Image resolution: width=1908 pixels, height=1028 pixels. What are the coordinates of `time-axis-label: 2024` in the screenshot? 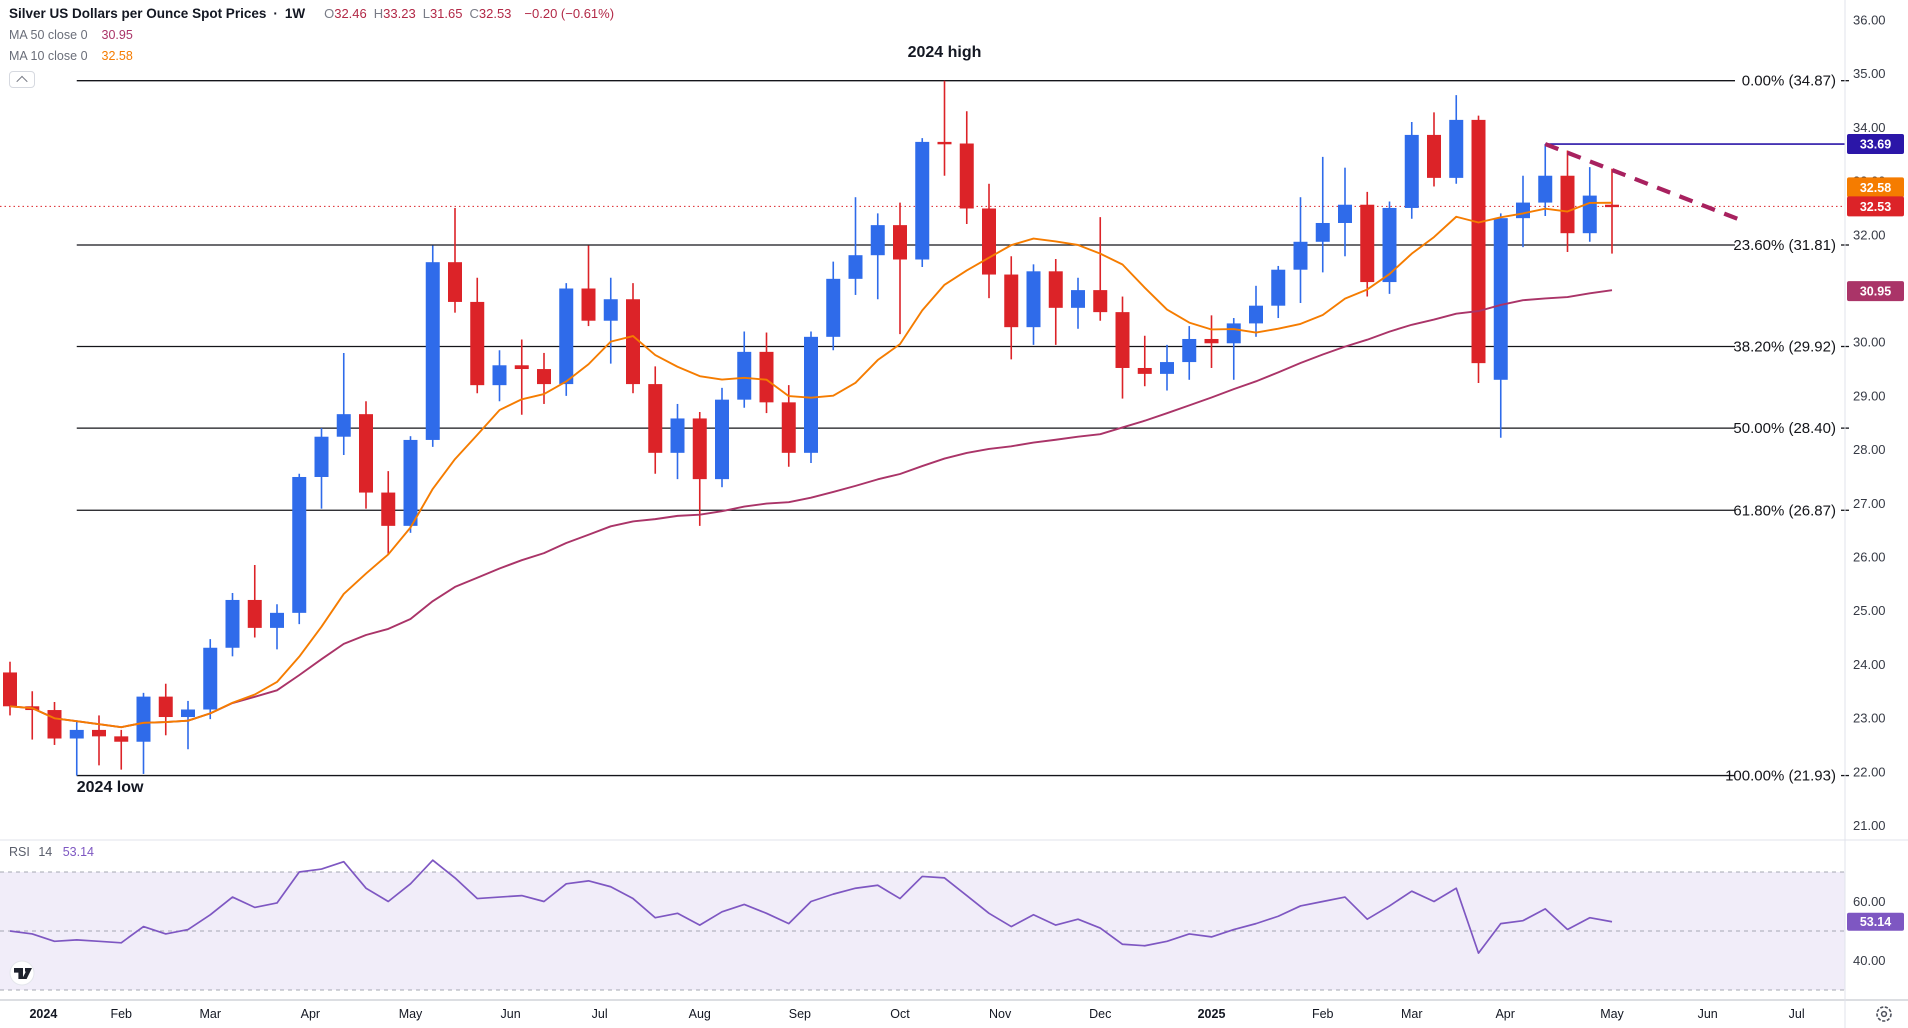 It's located at (43, 1014).